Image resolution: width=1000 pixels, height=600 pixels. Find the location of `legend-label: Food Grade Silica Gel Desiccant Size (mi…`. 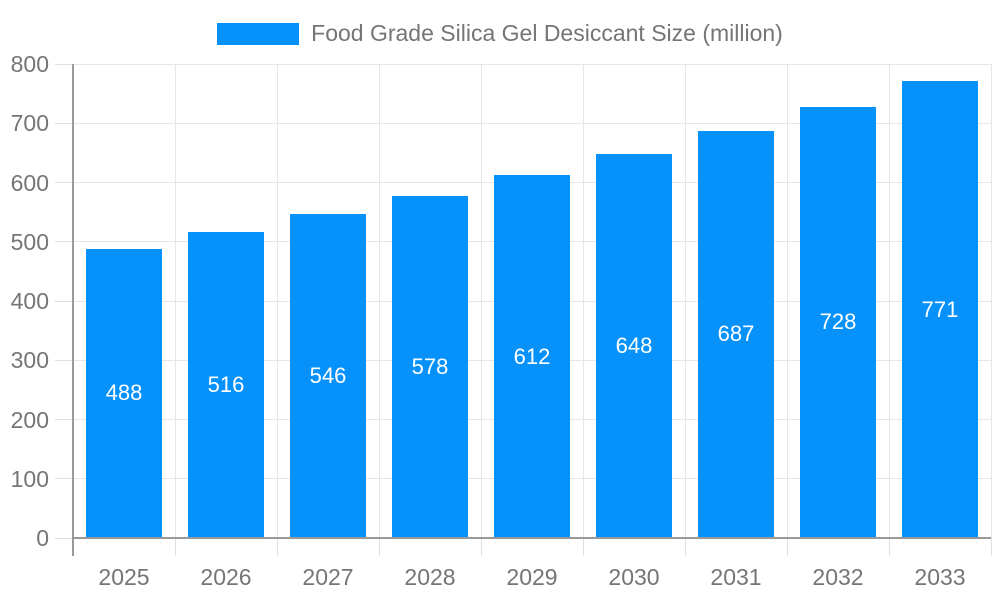

legend-label: Food Grade Silica Gel Desiccant Size (mi… is located at coordinates (547, 33).